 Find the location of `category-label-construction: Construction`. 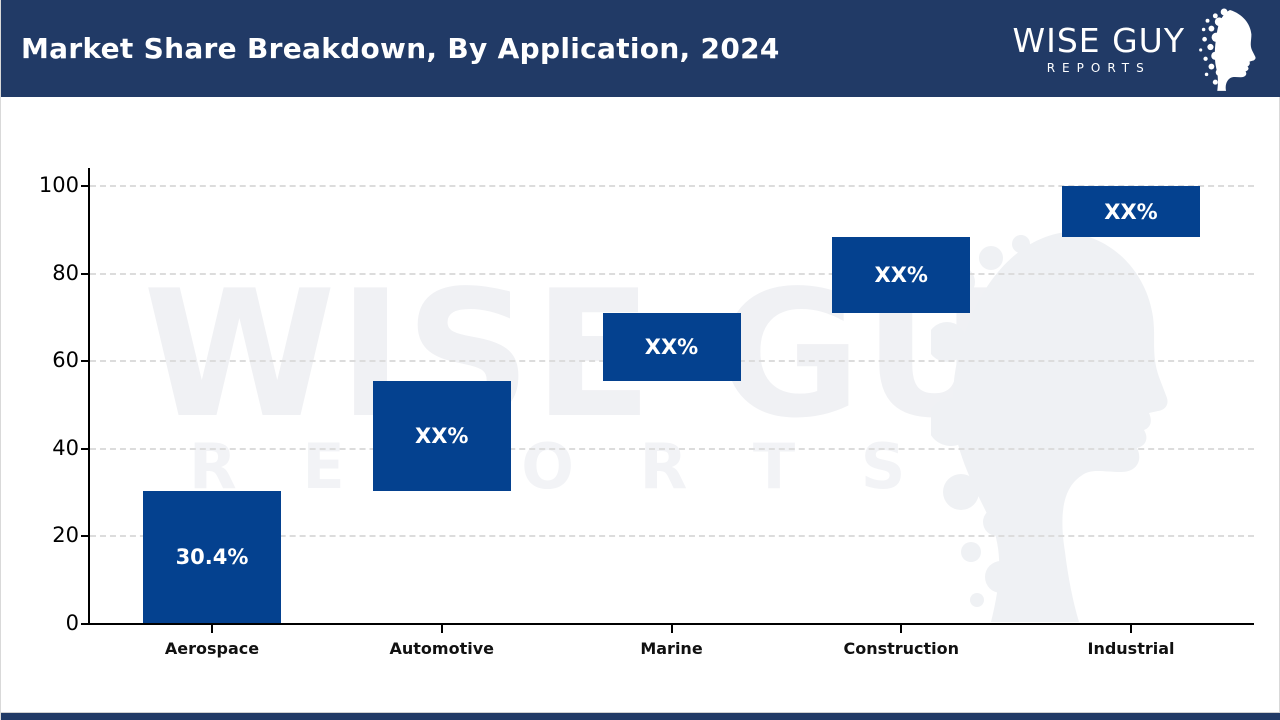

category-label-construction: Construction is located at coordinates (901, 648).